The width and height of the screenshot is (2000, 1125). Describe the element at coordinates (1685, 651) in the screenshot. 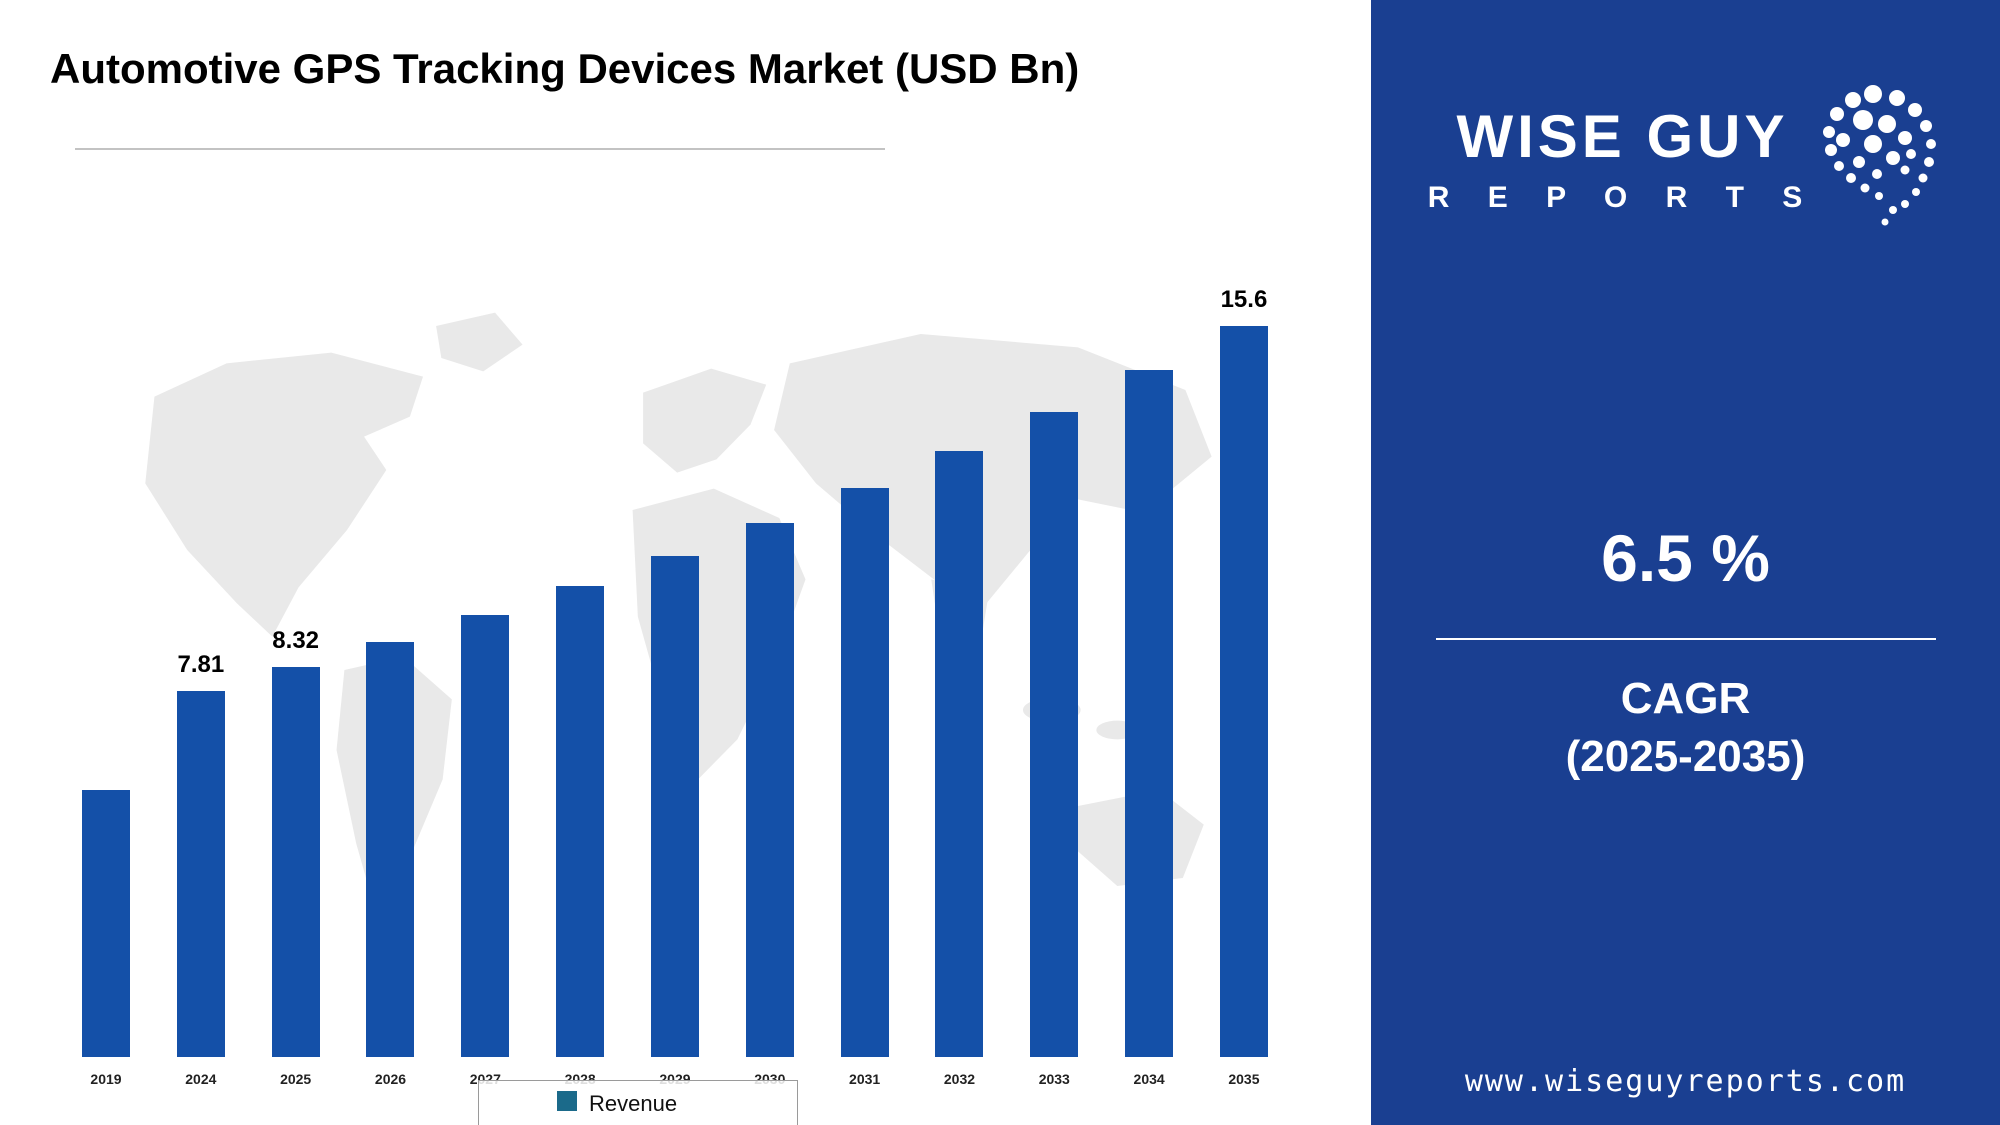

I see `cagr-block: 6.5 % CAGR (2025-2035)` at that location.